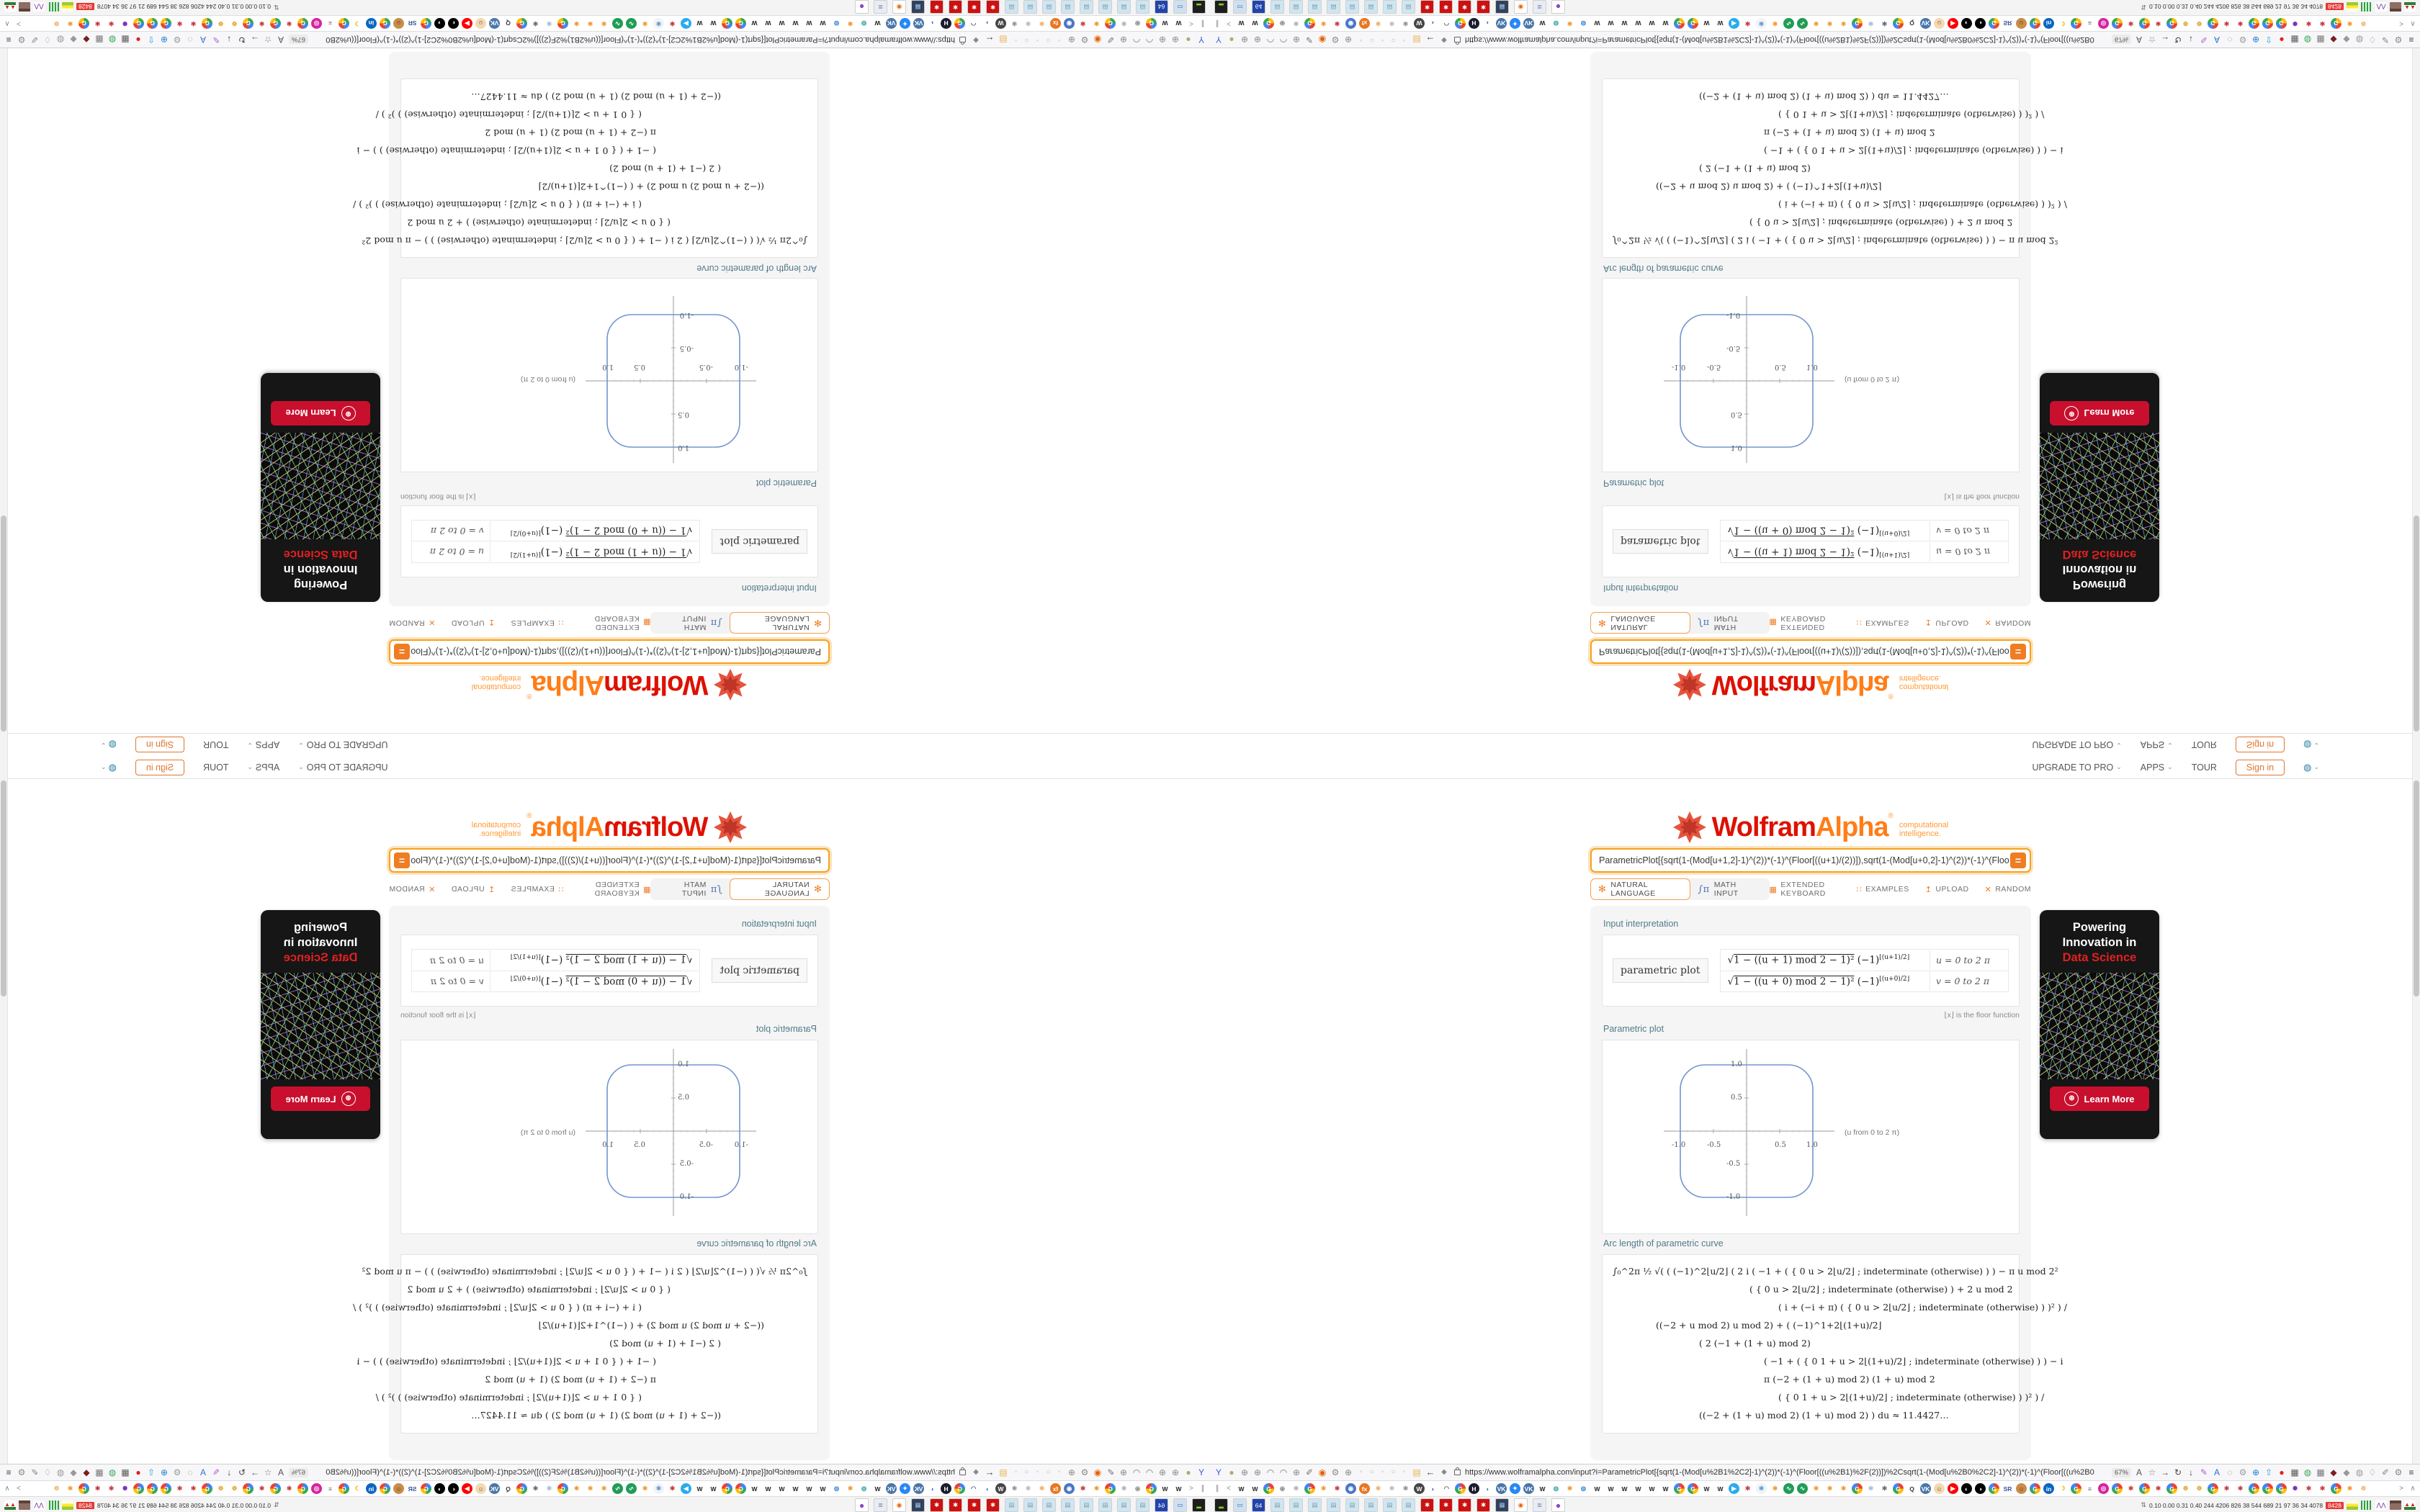  I want to click on toolbar-icon: ↓, so click(229, 1472).